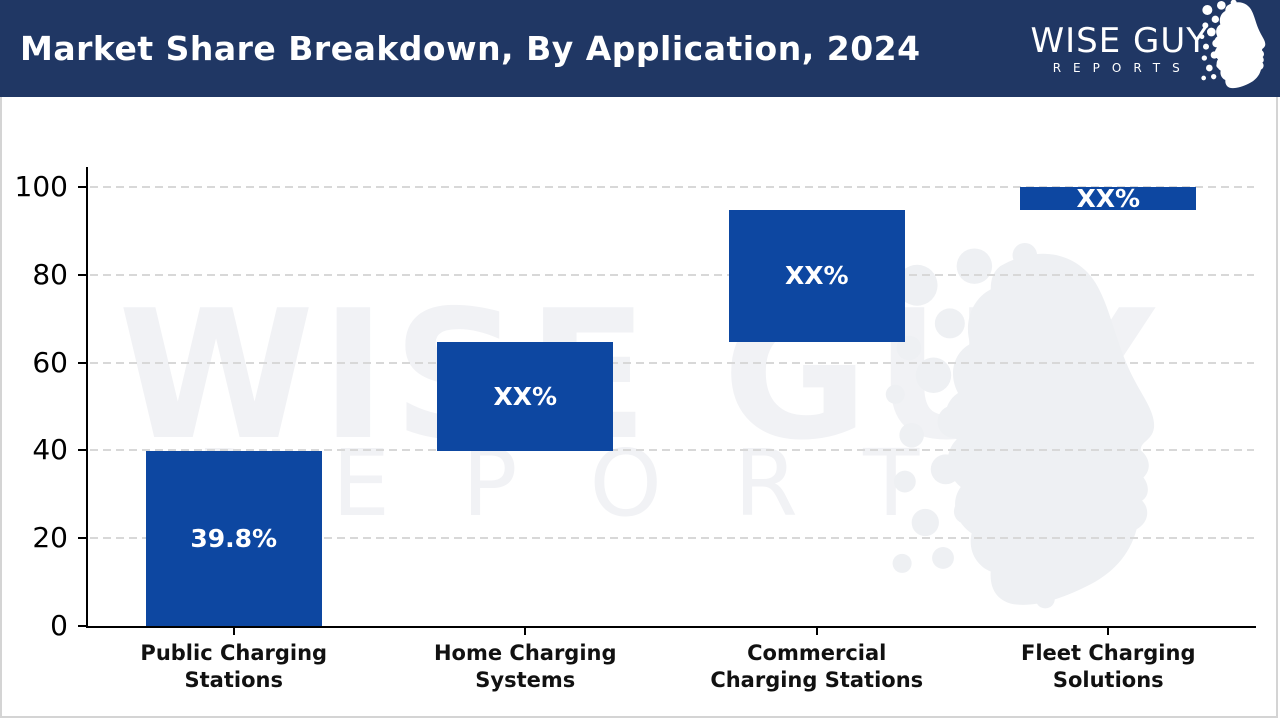 This screenshot has height=720, width=1280. What do you see at coordinates (50, 274) in the screenshot?
I see `y-axis-label-80: 80` at bounding box center [50, 274].